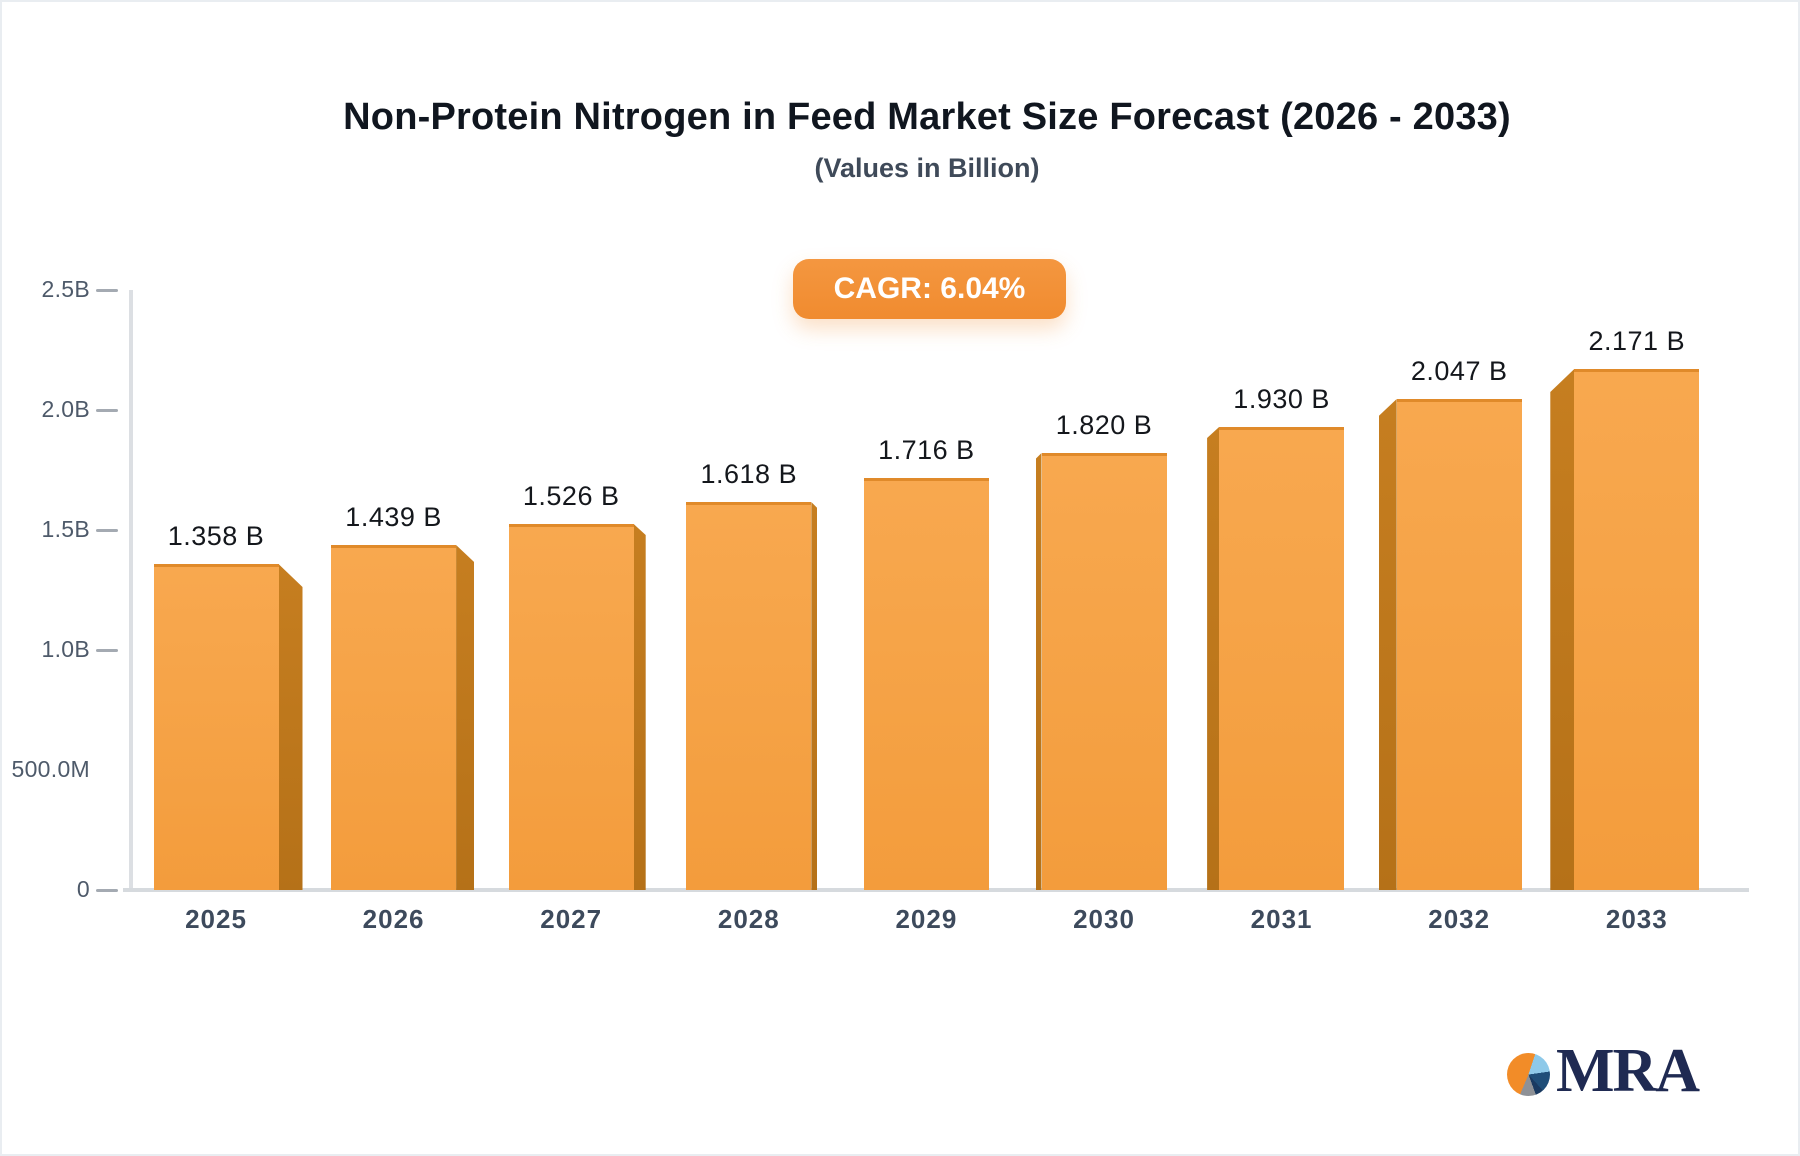 The width and height of the screenshot is (1800, 1156). I want to click on bar-value-label: 2.171 B, so click(1637, 341).